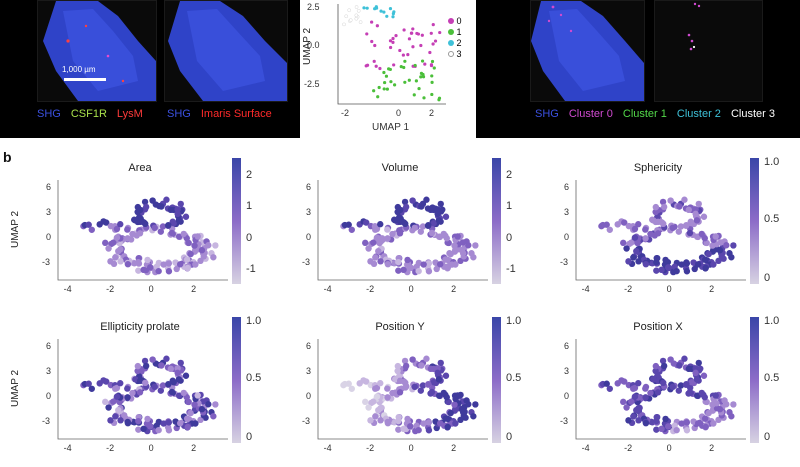 This screenshot has height=467, width=800. I want to click on ytick: 6, so click(49, 346).